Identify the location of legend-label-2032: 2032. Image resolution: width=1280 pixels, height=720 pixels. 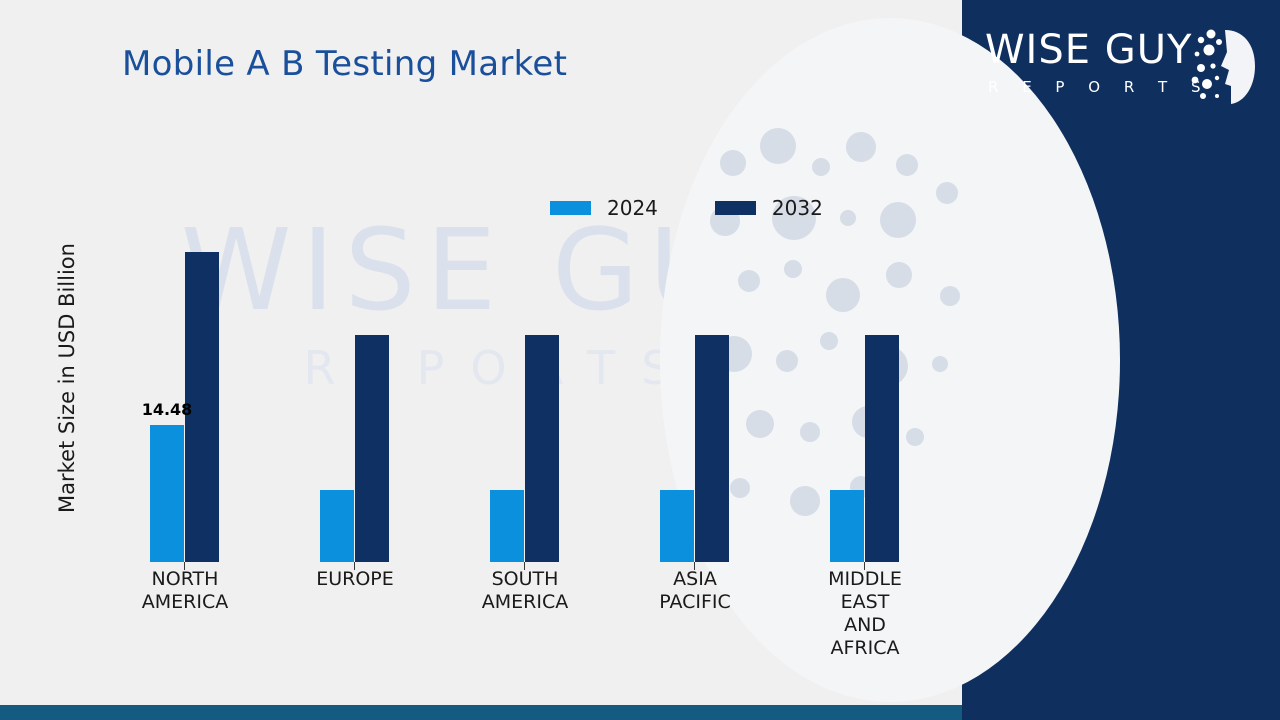
(797, 208).